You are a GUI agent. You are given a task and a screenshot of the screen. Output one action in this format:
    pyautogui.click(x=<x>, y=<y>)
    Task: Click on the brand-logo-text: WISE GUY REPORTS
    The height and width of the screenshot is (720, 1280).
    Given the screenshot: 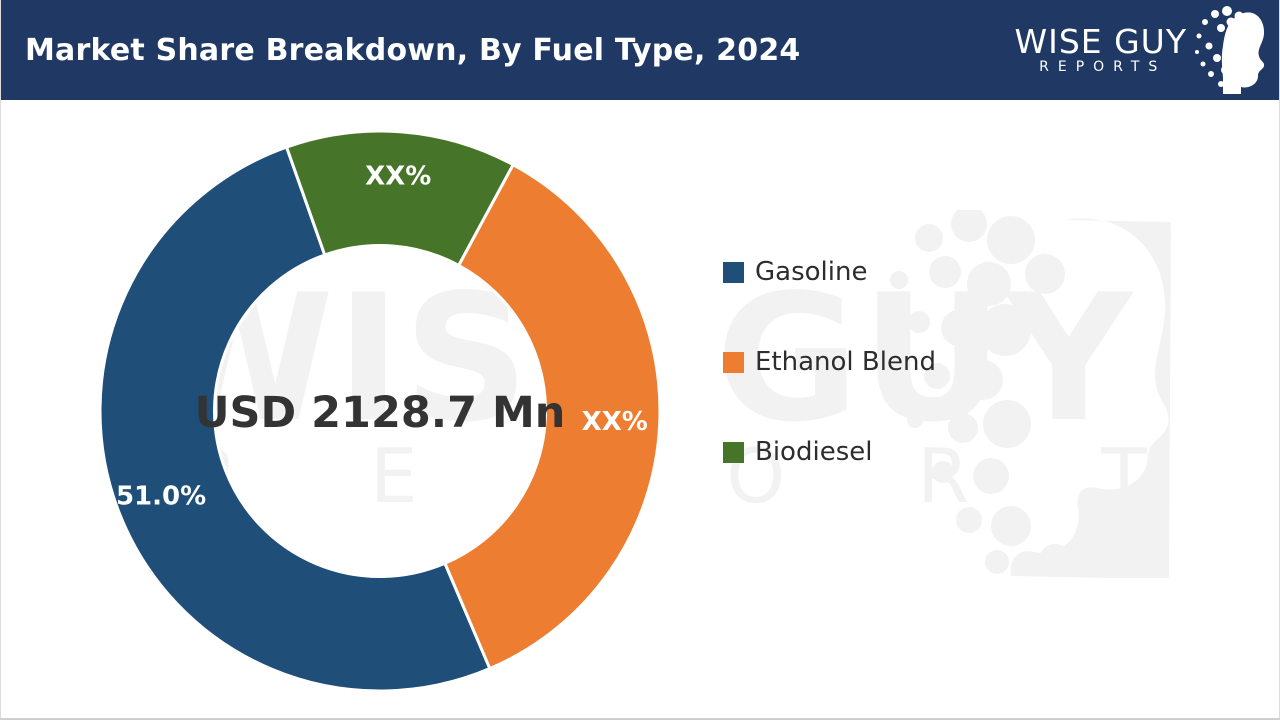 What is the action you would take?
    pyautogui.click(x=1100, y=48)
    